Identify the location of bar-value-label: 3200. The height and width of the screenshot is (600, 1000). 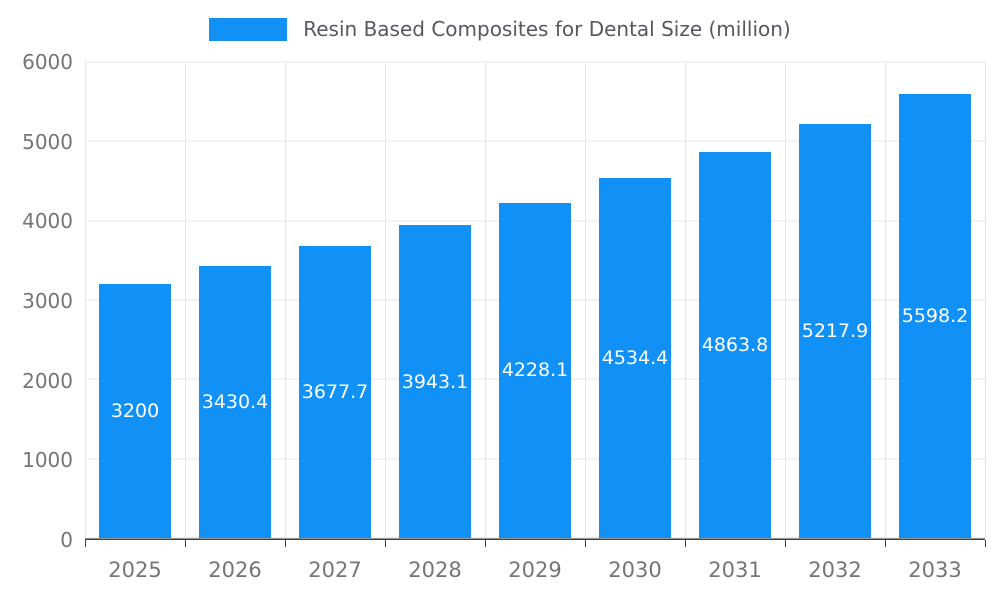
(135, 411).